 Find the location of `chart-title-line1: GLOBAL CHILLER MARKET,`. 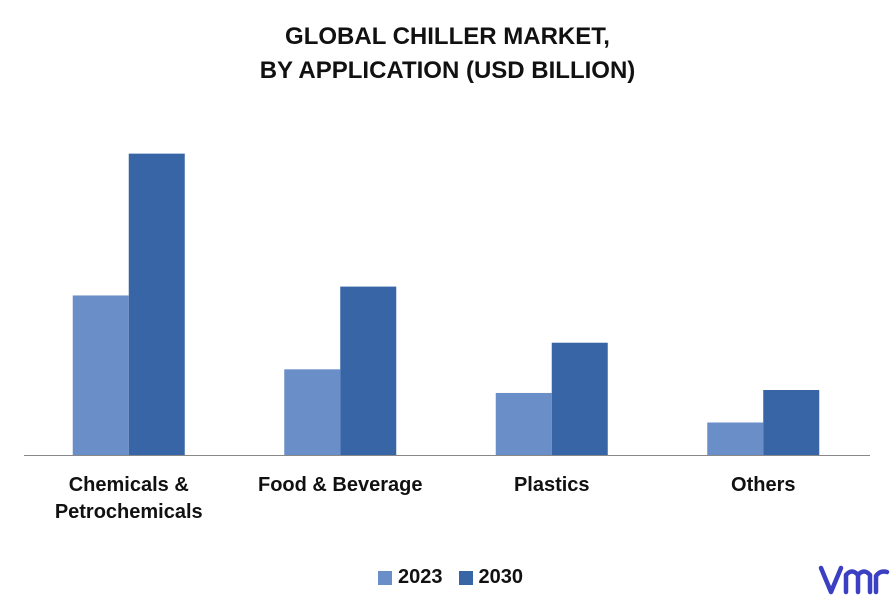

chart-title-line1: GLOBAL CHILLER MARKET, is located at coordinates (447, 36).